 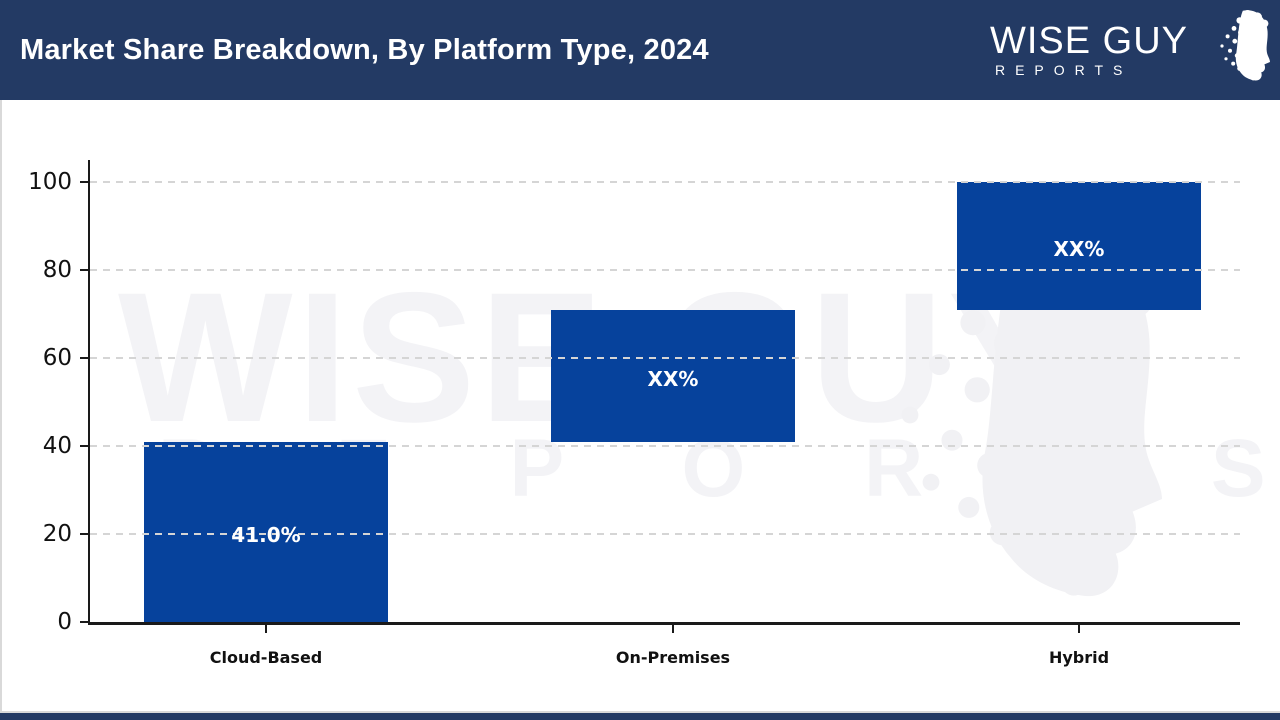 I want to click on category-label-2: On-Premises, so click(x=673, y=657).